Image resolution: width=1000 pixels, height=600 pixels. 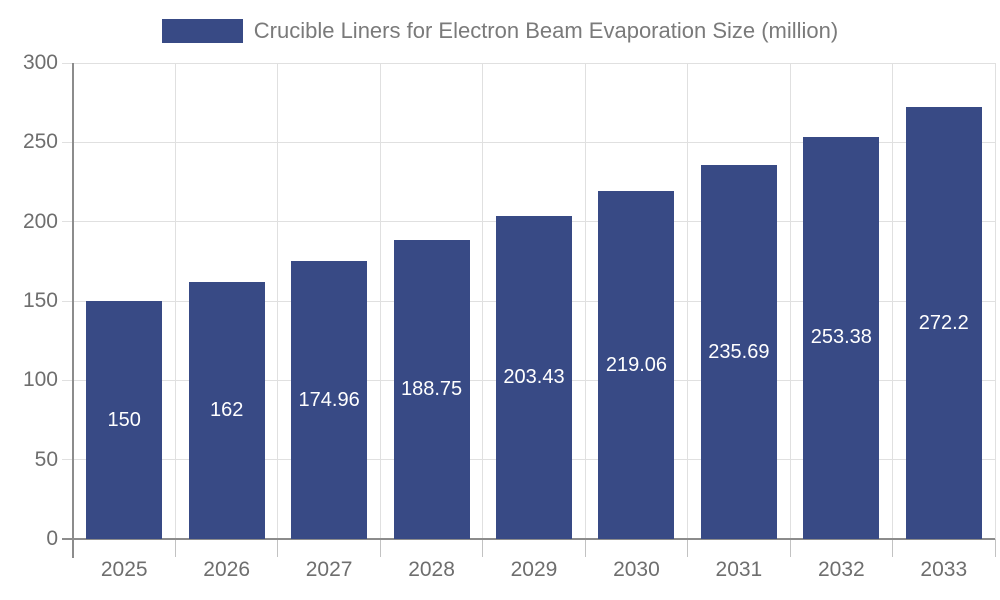 What do you see at coordinates (739, 569) in the screenshot?
I see `x-tick-label: 2031` at bounding box center [739, 569].